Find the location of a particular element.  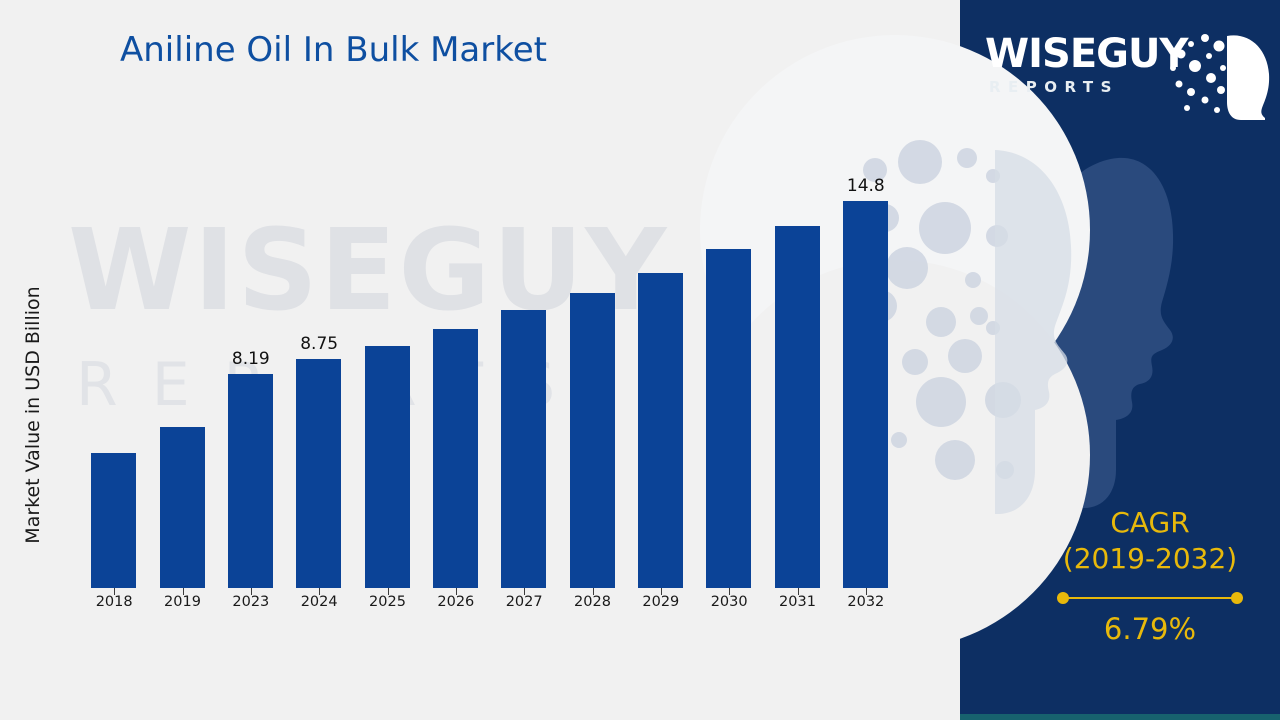

cagr-divider-line is located at coordinates (1150, 597).